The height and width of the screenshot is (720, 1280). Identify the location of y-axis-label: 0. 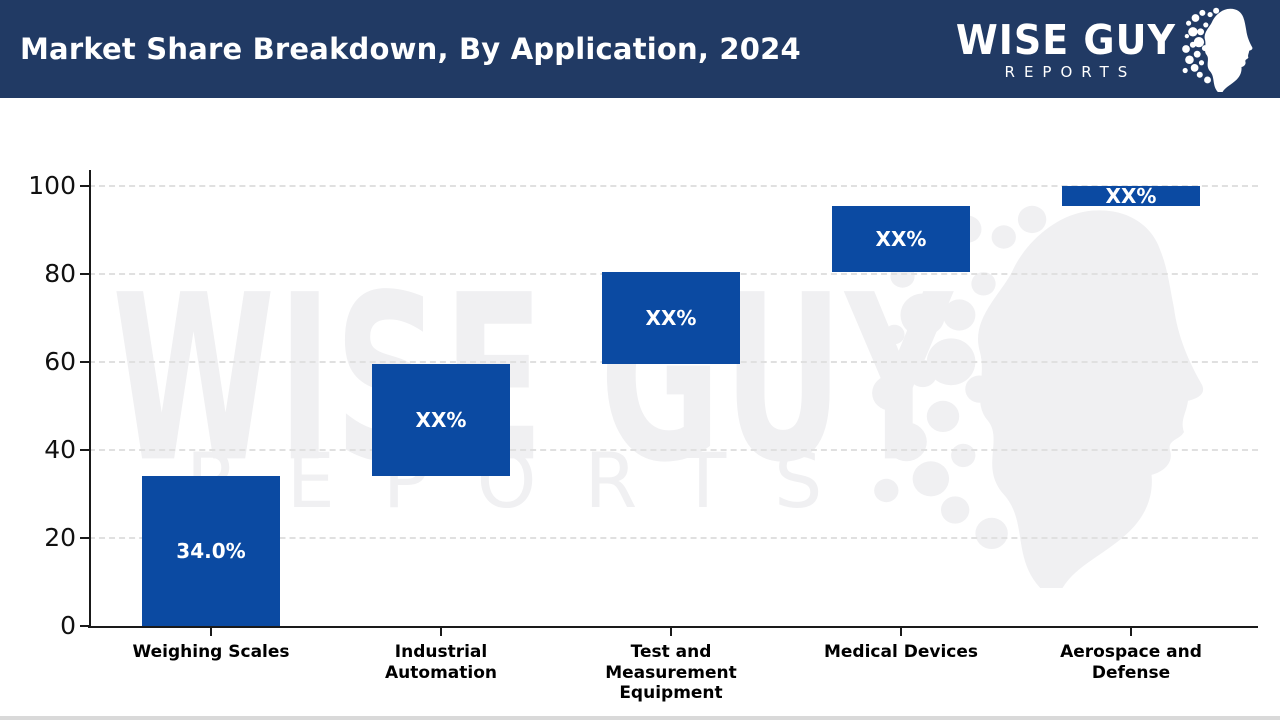
(68, 625).